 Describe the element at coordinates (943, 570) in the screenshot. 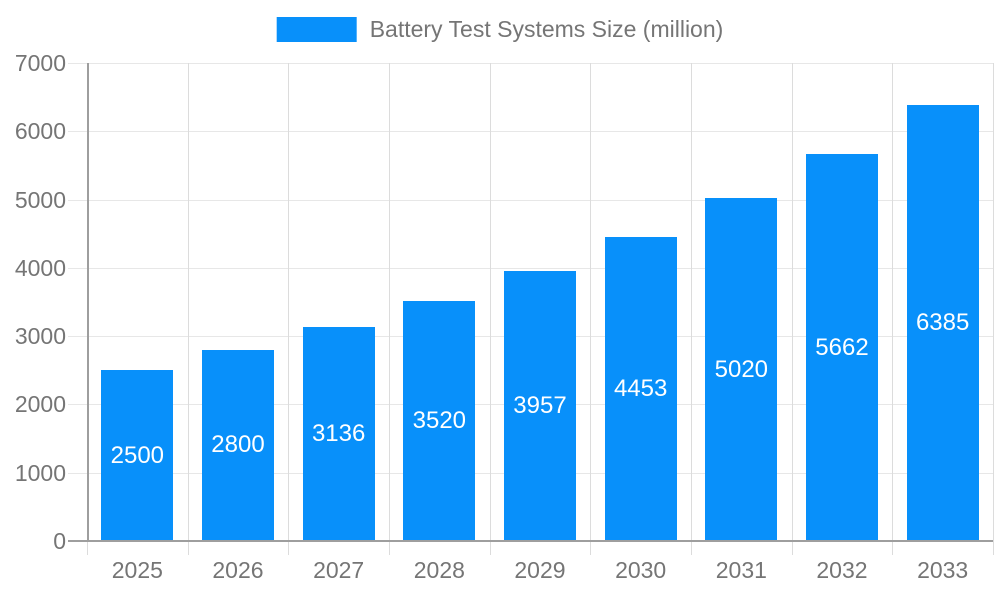

I see `x-tick-label: 2033` at that location.